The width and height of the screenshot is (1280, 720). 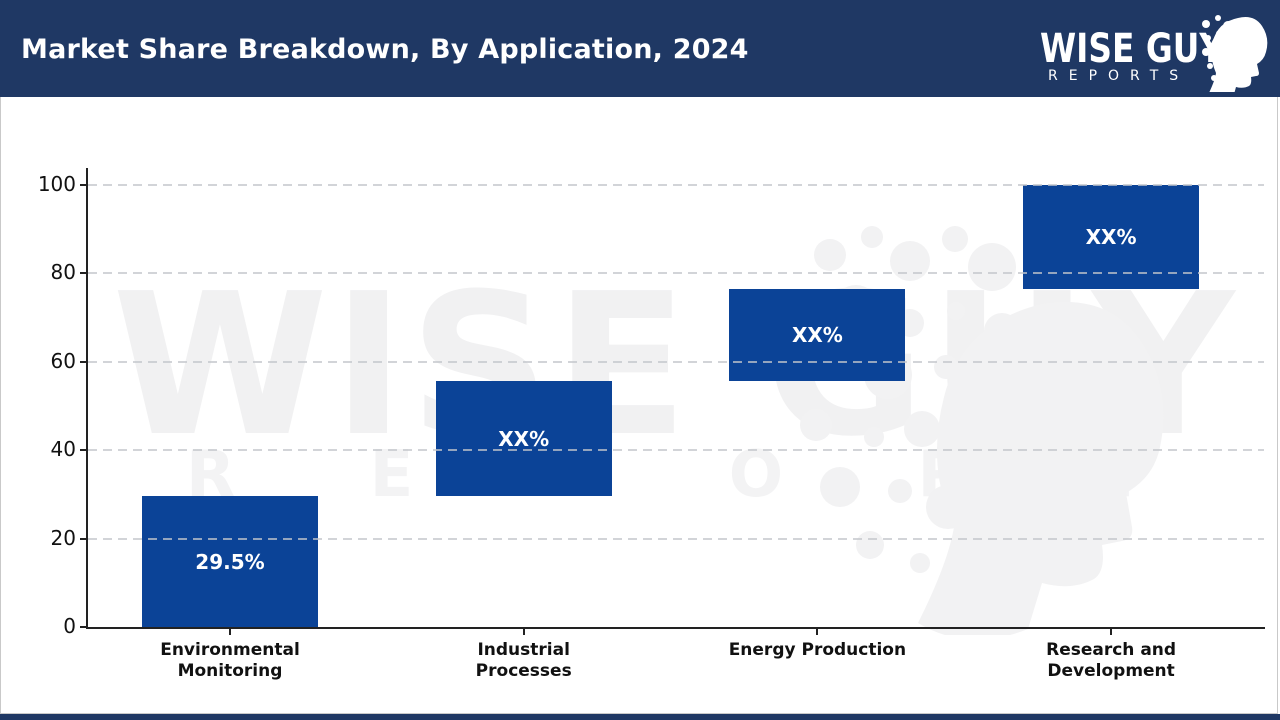 What do you see at coordinates (1111, 660) in the screenshot?
I see `x-axis-category-label: Research and Development` at bounding box center [1111, 660].